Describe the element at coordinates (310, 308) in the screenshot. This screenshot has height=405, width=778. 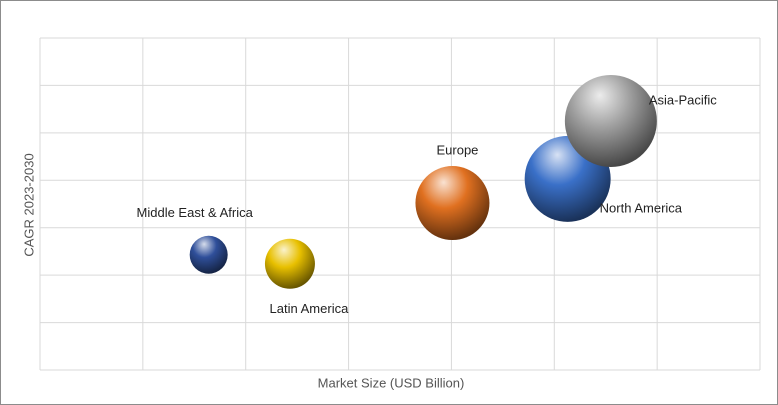
I see `data-label: Latin America` at that location.